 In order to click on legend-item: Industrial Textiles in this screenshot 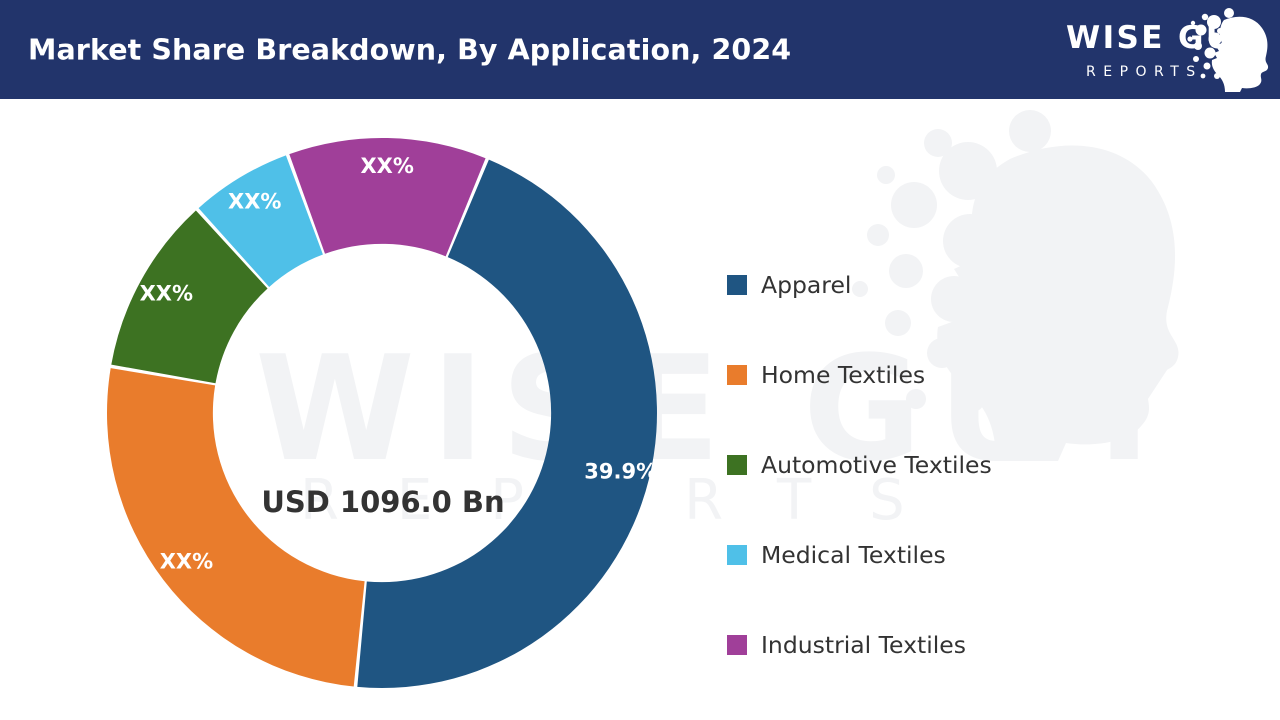, I will do `click(937, 645)`.